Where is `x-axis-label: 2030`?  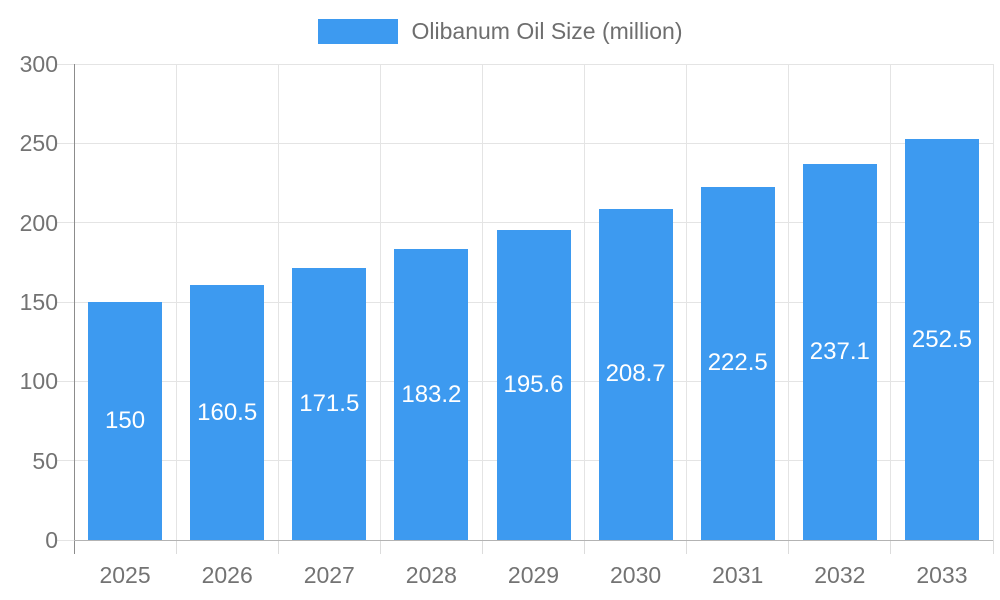
x-axis-label: 2030 is located at coordinates (636, 575).